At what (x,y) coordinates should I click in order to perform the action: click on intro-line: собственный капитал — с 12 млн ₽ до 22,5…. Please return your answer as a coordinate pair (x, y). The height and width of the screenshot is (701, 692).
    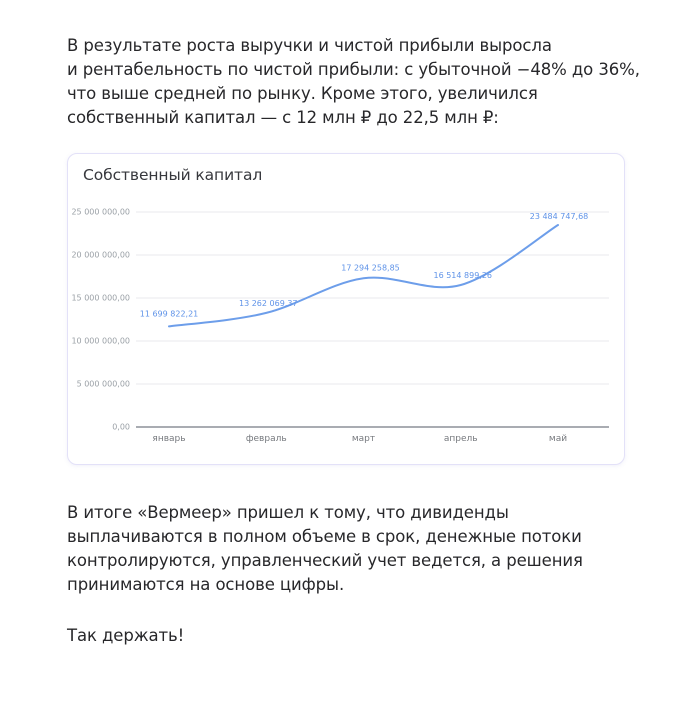
    Looking at the image, I should click on (283, 117).